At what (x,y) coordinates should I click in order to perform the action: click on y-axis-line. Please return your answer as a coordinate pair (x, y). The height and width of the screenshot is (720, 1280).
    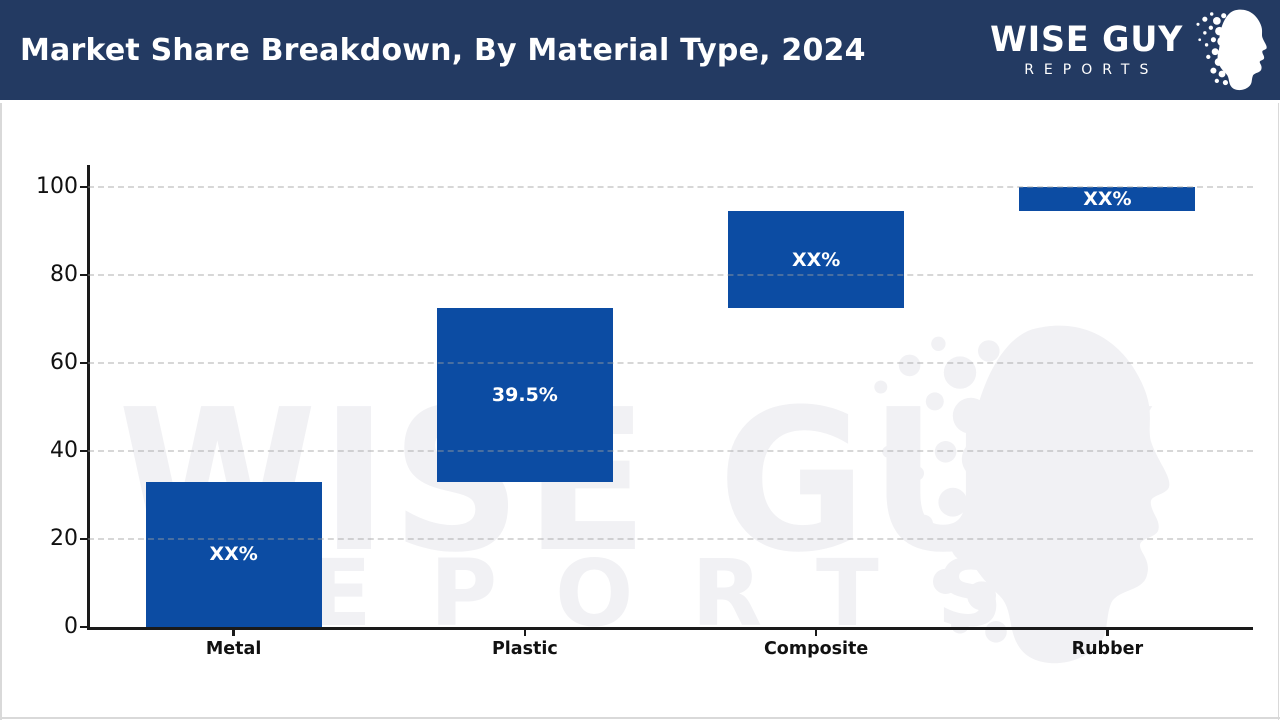
    Looking at the image, I should click on (88, 397).